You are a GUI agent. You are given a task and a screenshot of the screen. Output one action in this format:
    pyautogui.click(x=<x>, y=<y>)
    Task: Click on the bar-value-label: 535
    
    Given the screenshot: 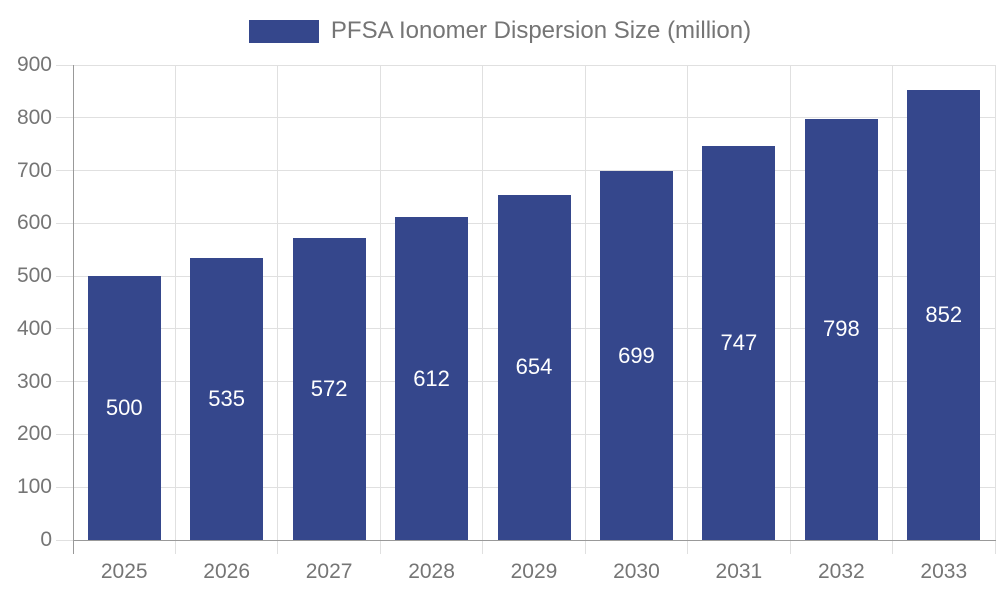 What is the action you would take?
    pyautogui.click(x=227, y=398)
    